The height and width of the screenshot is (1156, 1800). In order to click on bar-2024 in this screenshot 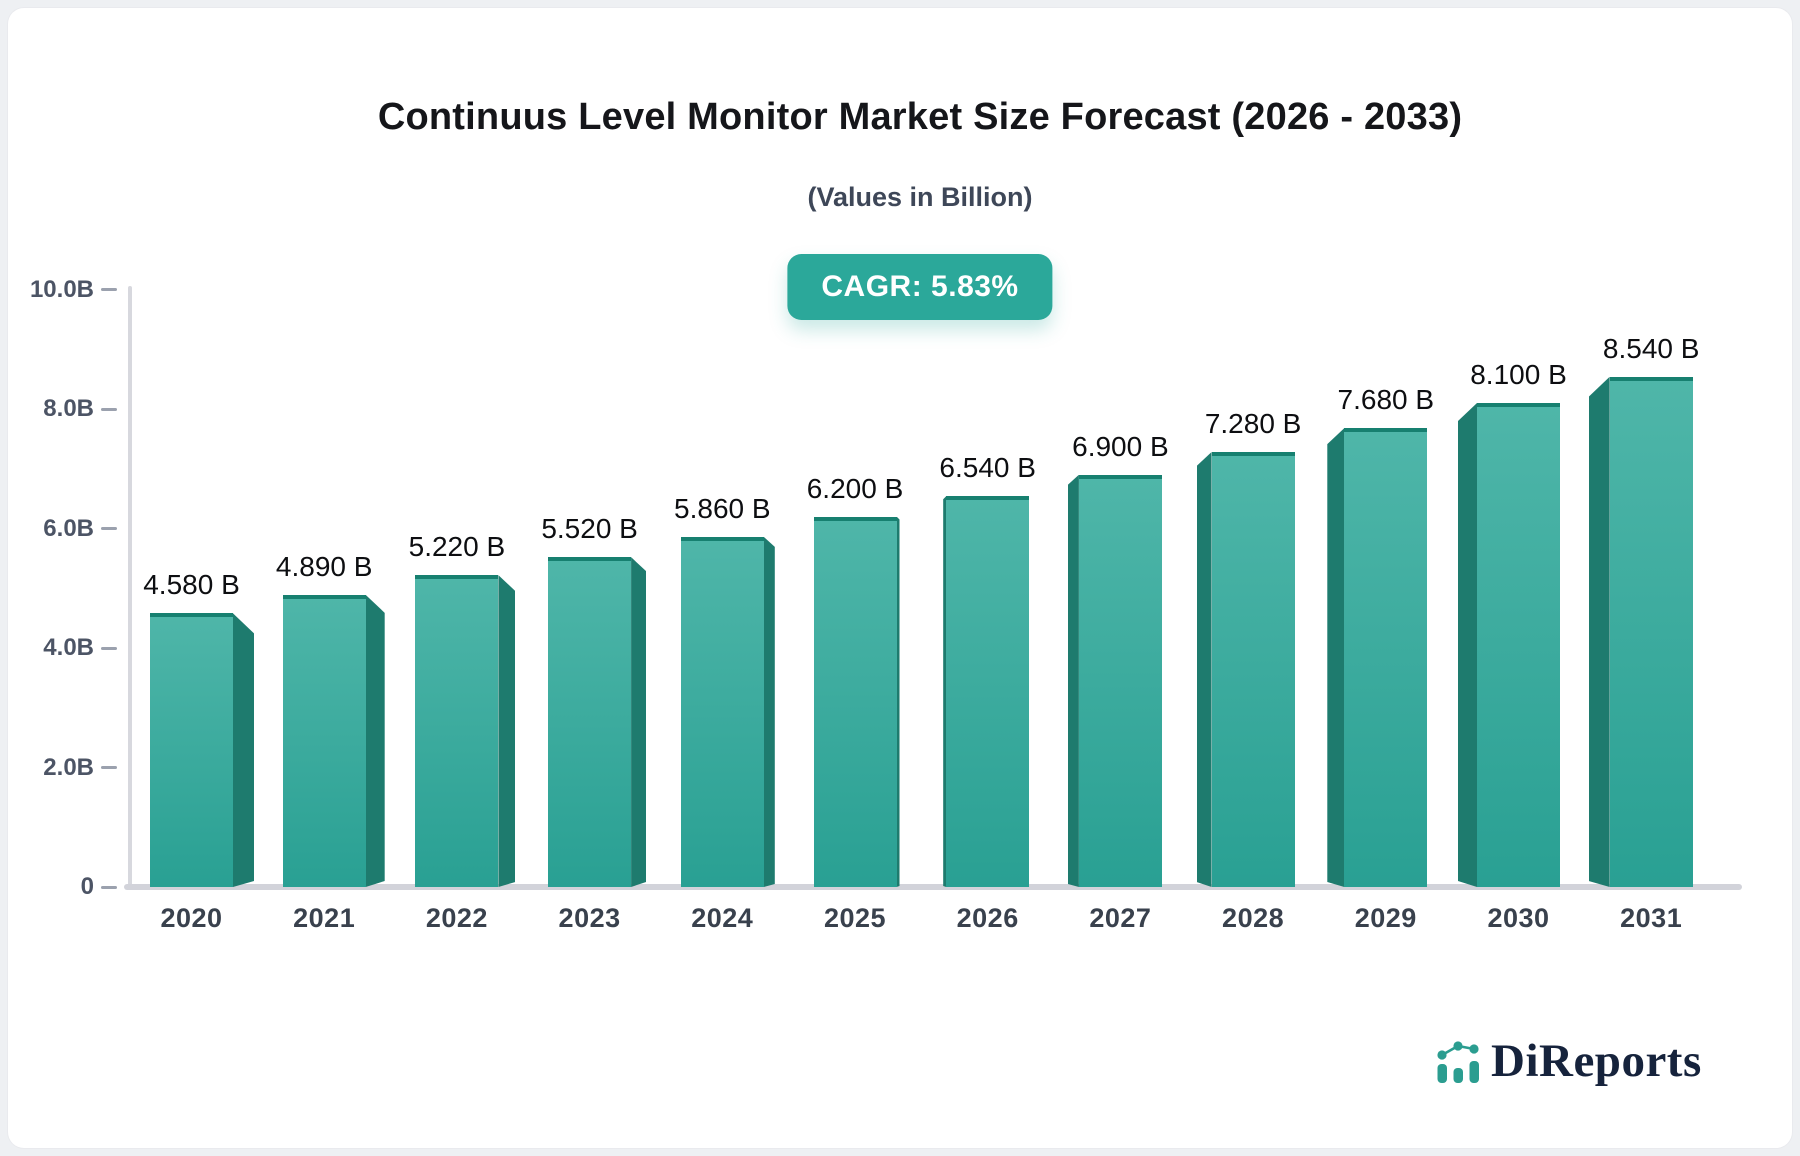, I will do `click(727, 711)`.